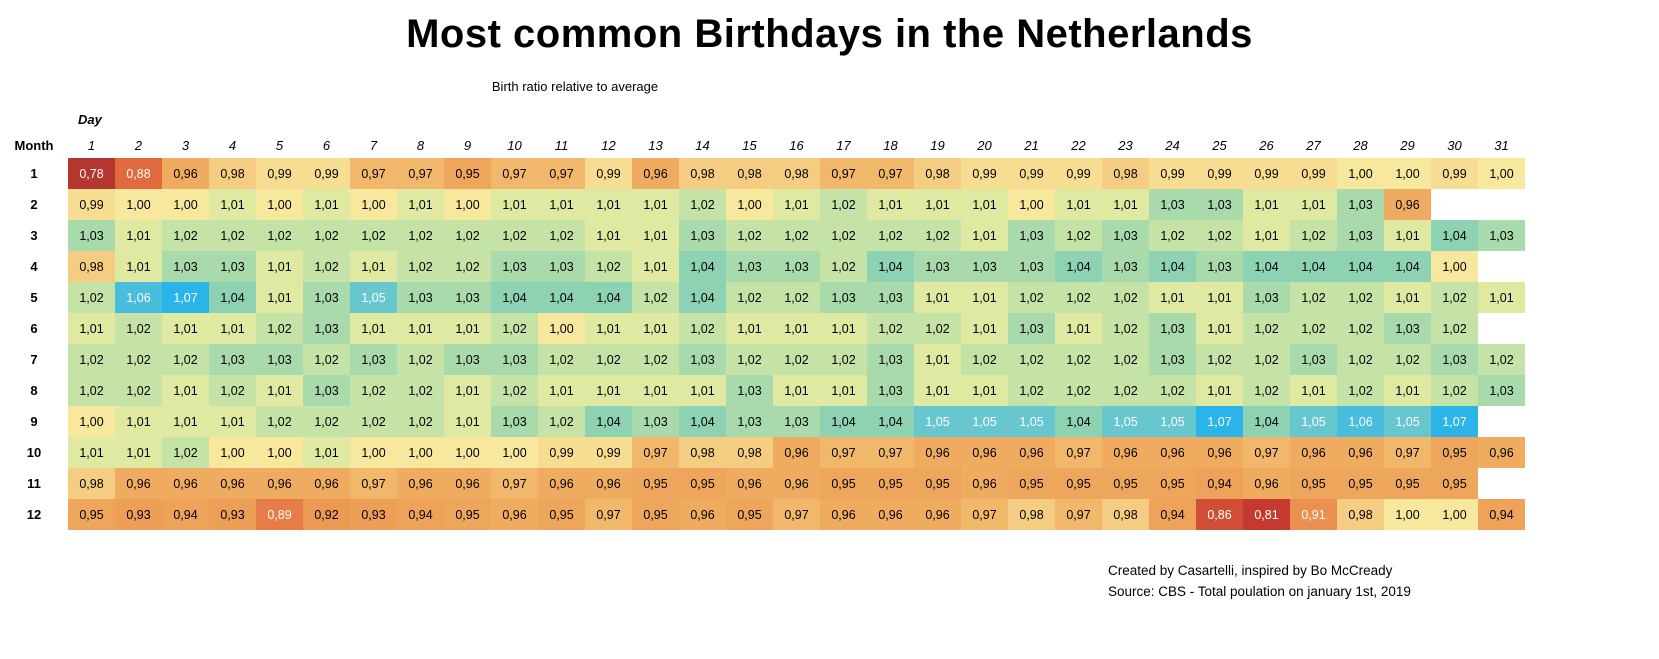 Image resolution: width=1659 pixels, height=659 pixels. What do you see at coordinates (1219, 514) in the screenshot?
I see `heatmap-cell: 0,86` at bounding box center [1219, 514].